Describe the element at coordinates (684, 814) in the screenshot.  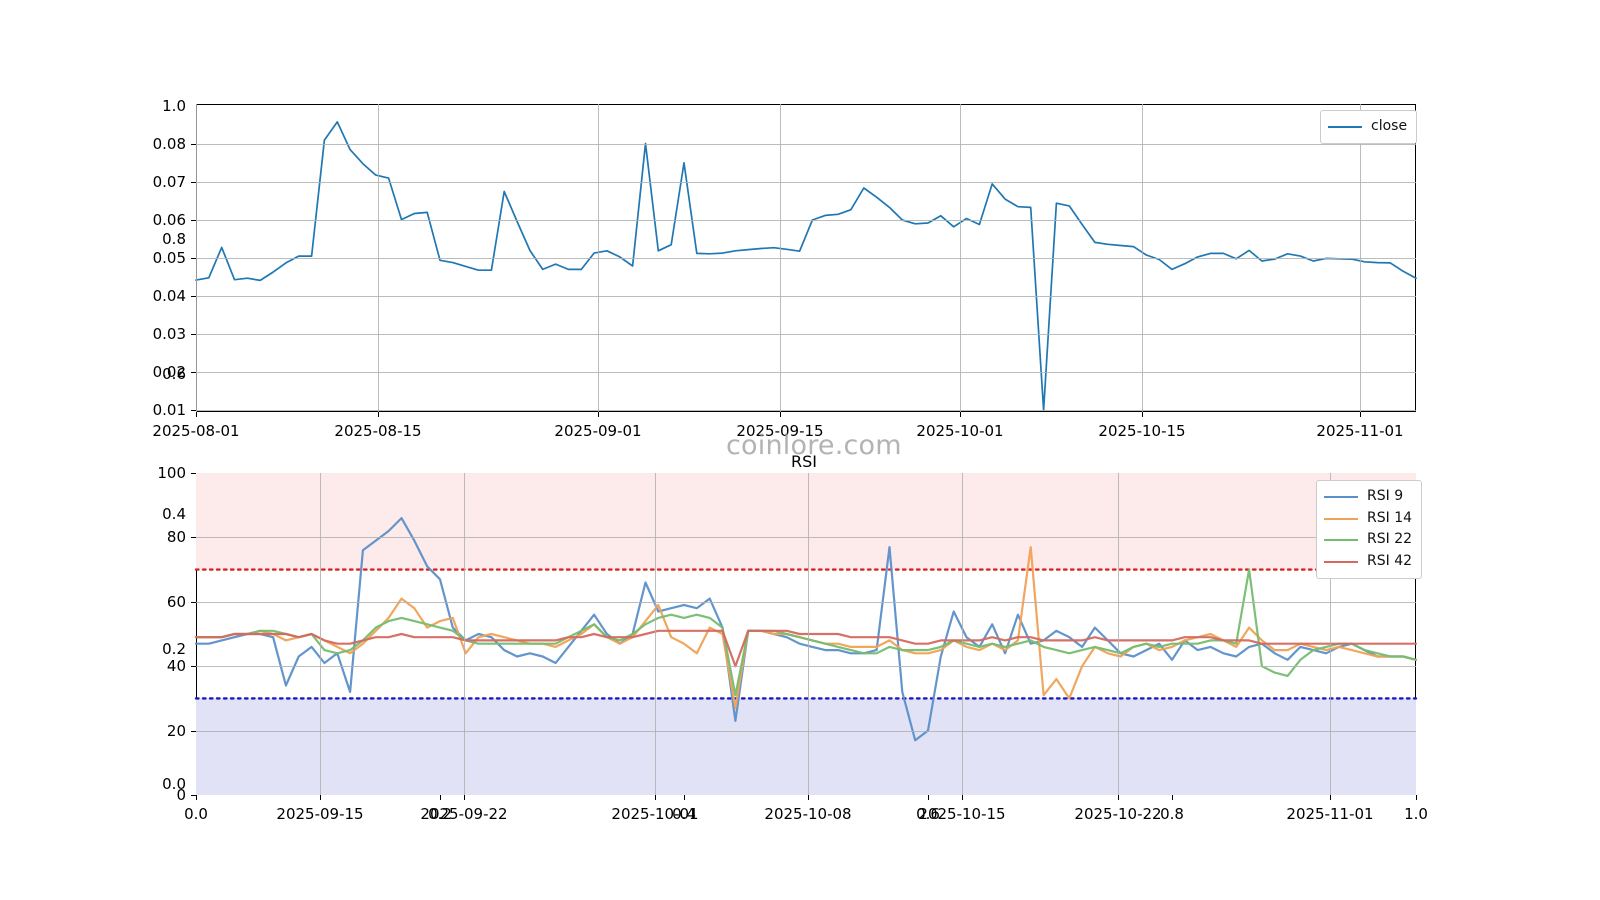
I see `x-axis-overlay-label: 0.4` at that location.